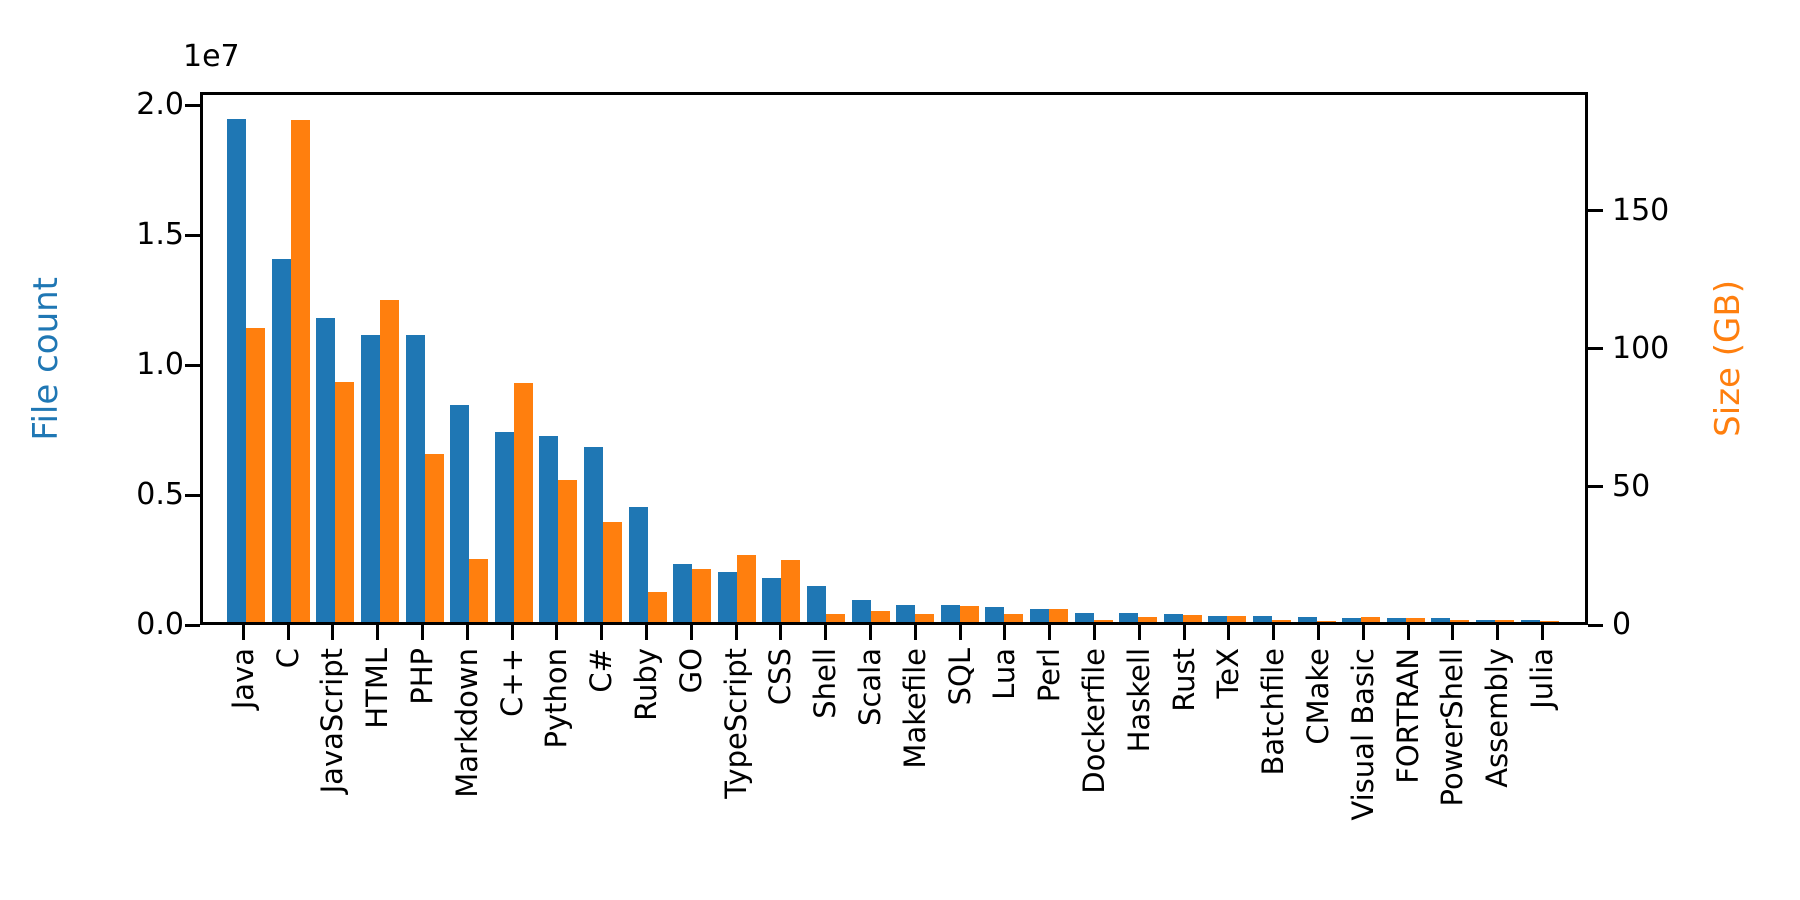 Image resolution: width=1800 pixels, height=900 pixels. Describe the element at coordinates (959, 677) in the screenshot. I see `x-tick-label-sql: SQL` at that location.